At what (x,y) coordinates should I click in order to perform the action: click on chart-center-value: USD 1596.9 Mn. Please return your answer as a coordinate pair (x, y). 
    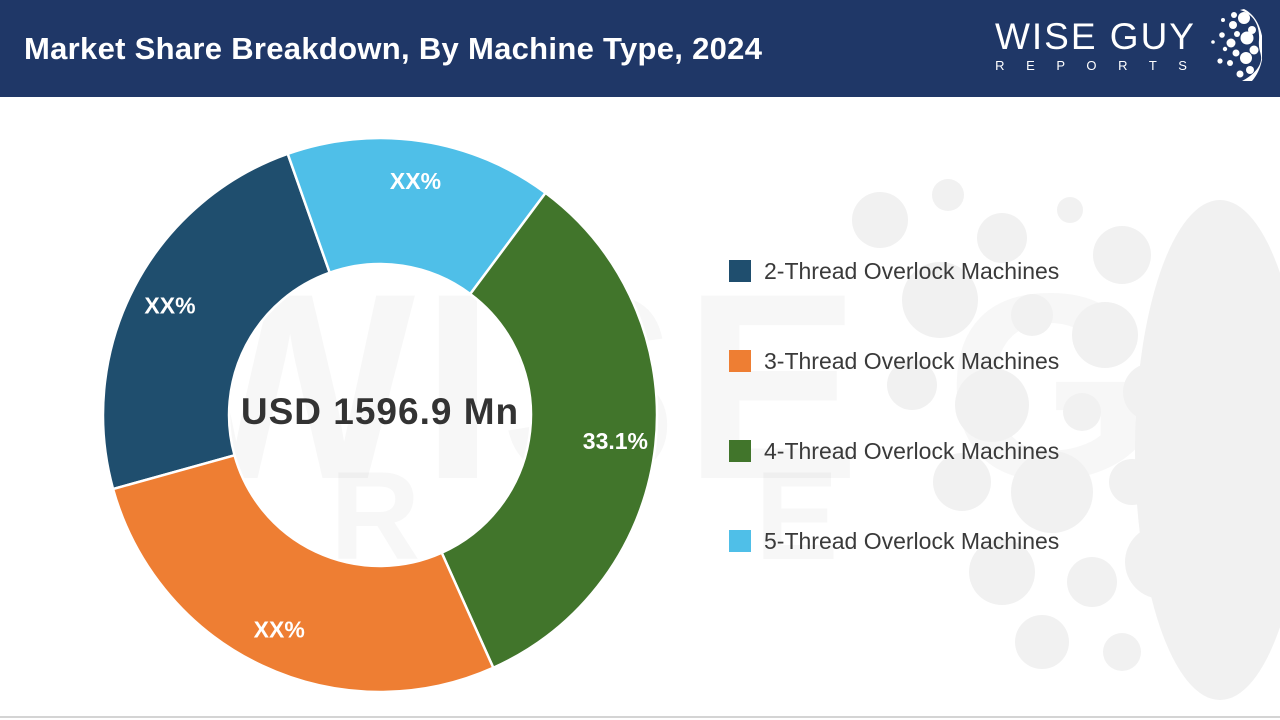
    Looking at the image, I should click on (380, 411).